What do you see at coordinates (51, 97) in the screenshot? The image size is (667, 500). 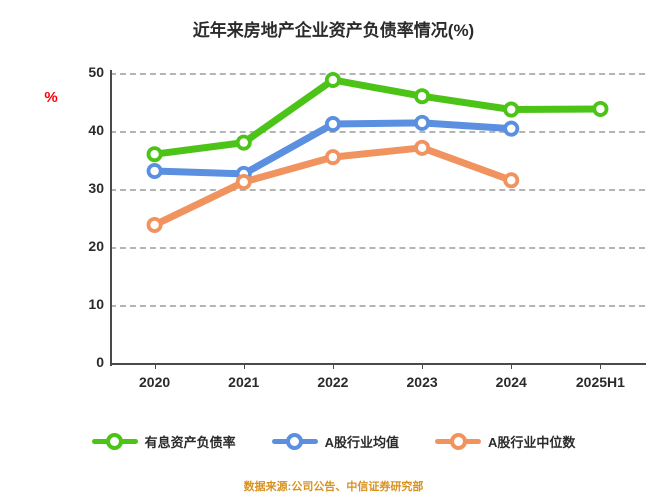 I see `y-axis-title: %` at bounding box center [51, 97].